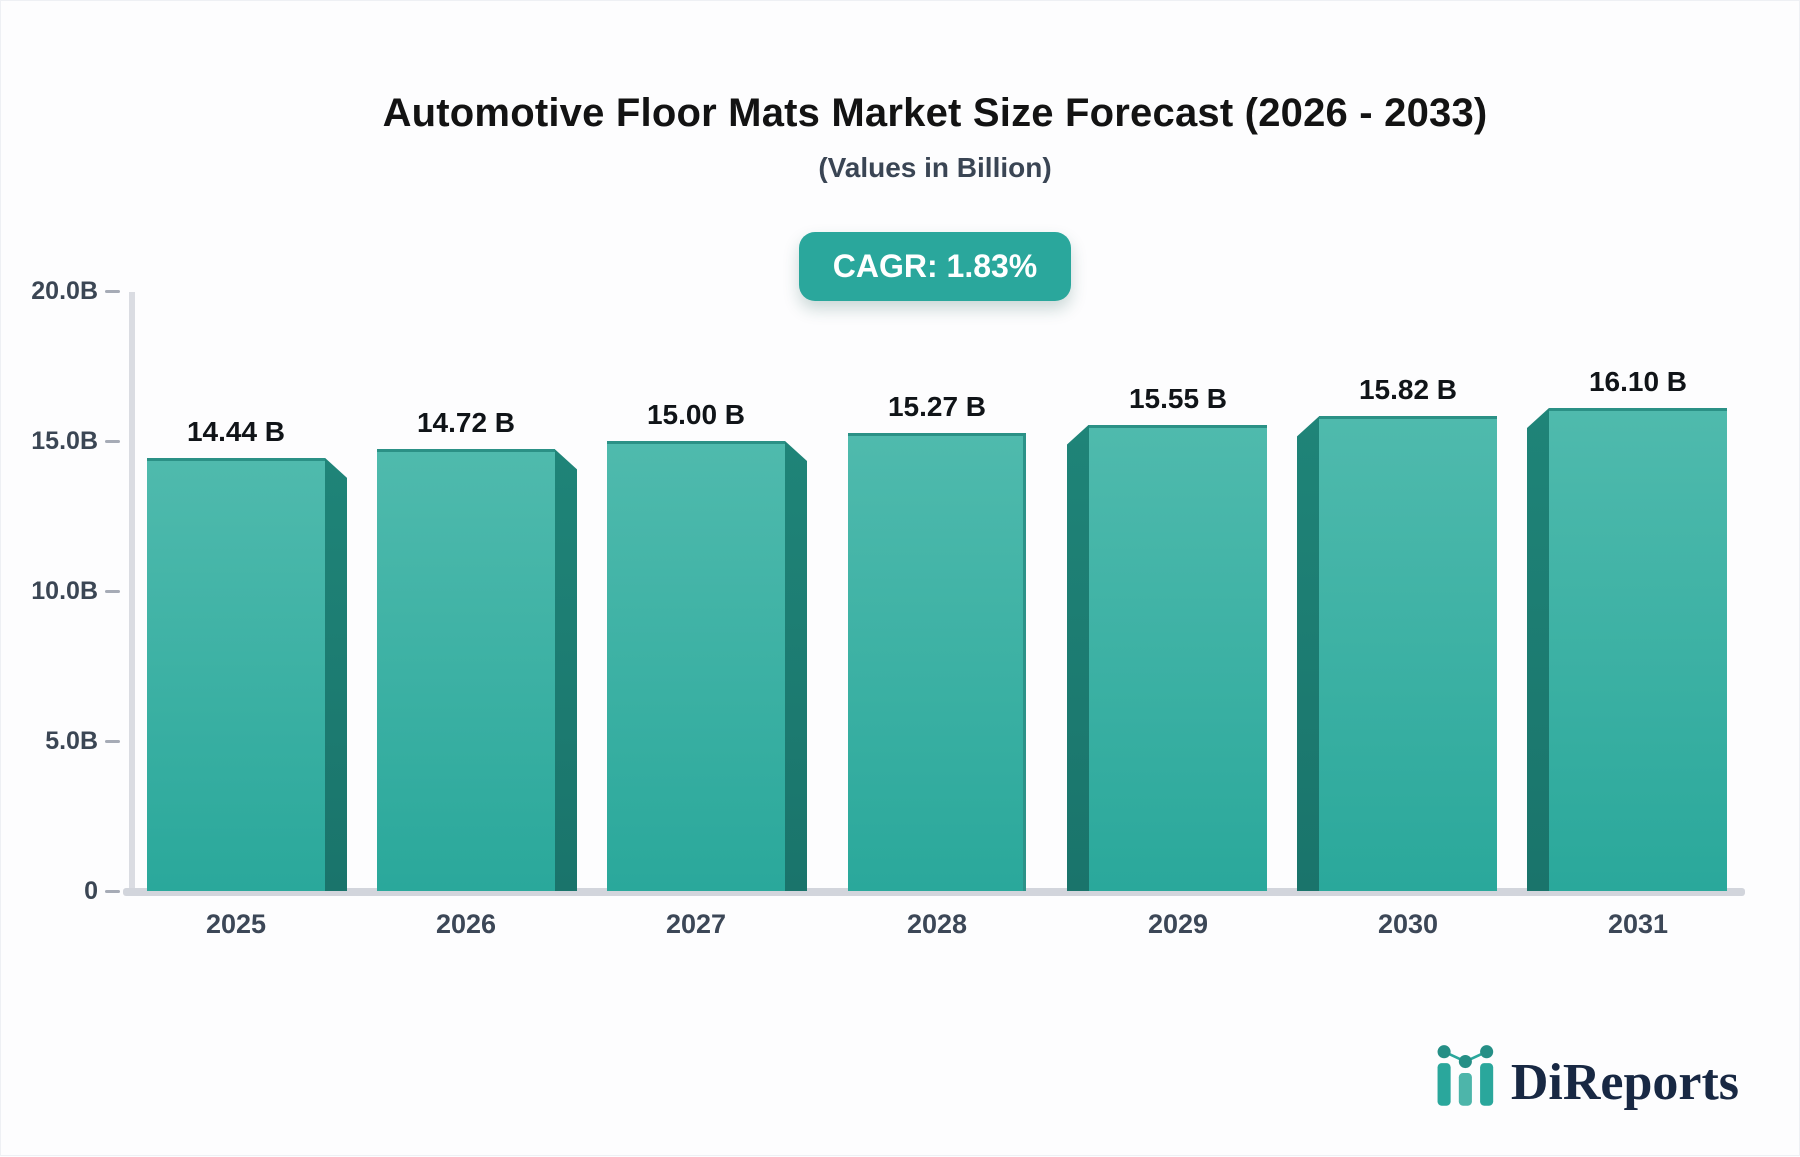  Describe the element at coordinates (934, 892) in the screenshot. I see `x-axis-line` at that location.